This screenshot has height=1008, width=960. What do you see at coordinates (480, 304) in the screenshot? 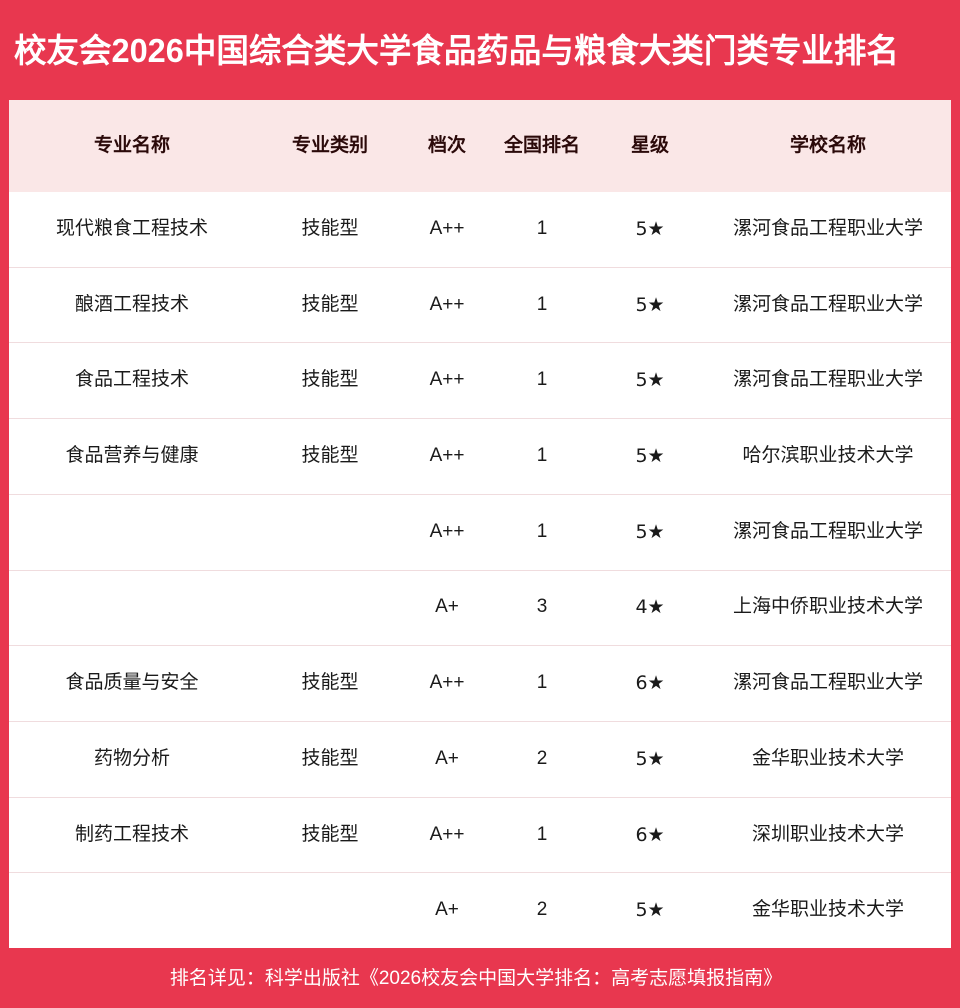
I see `table-row: 酿酒工程技术 技能型 A++ 1 5★ 漯河食品工程职业大学` at bounding box center [480, 304].